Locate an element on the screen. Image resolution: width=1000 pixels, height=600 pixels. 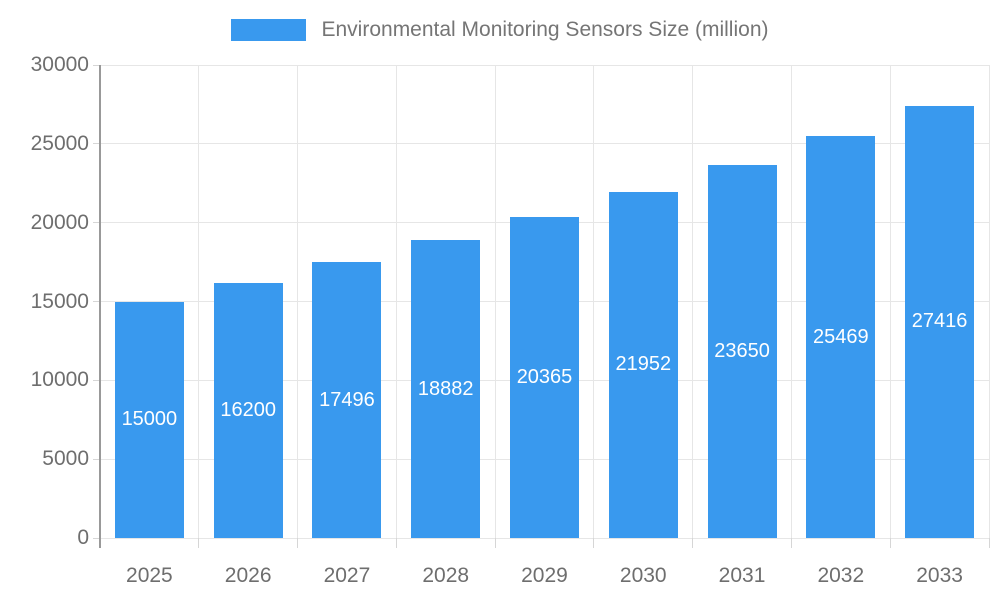
x-tick-label: 2027 is located at coordinates (347, 575).